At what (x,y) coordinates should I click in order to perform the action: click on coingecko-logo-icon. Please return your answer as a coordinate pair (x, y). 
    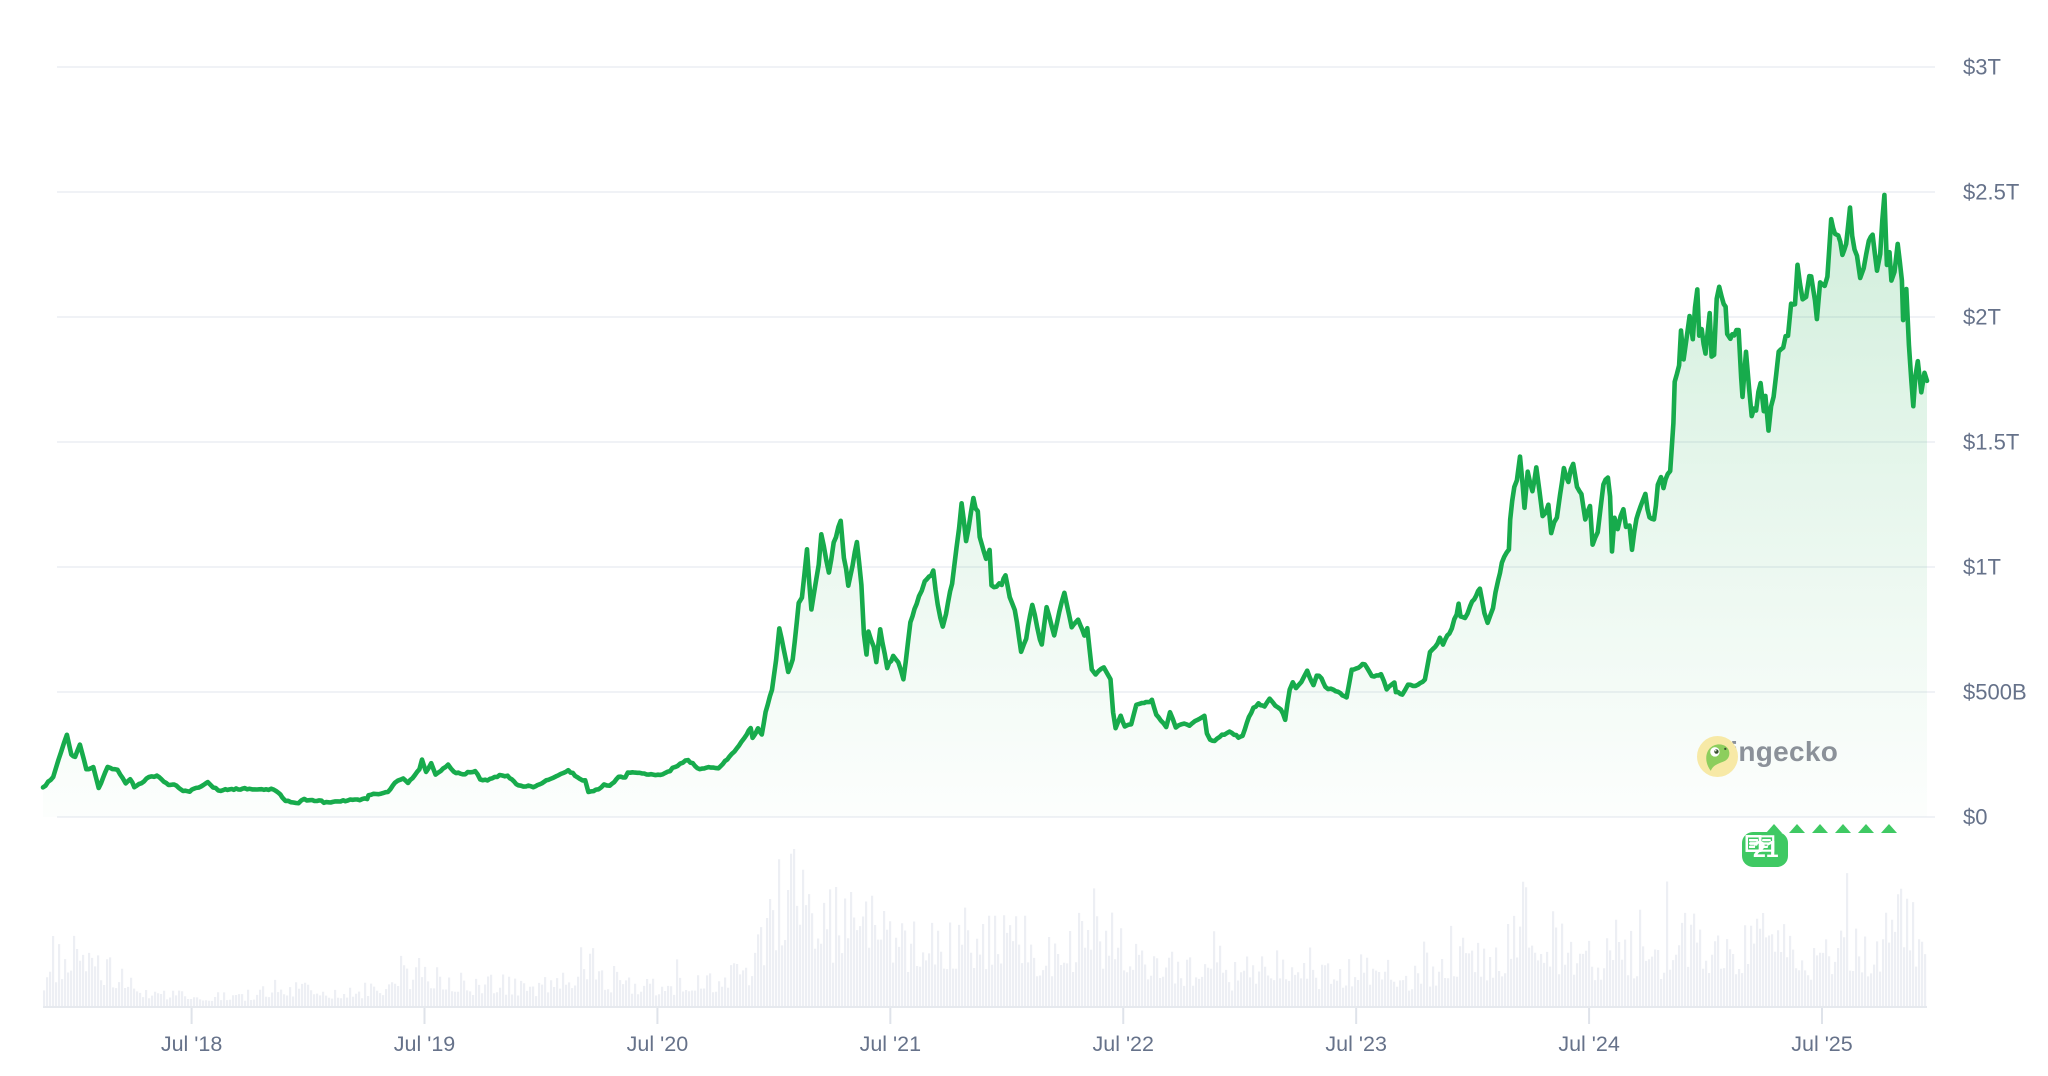
    Looking at the image, I should click on (1717, 756).